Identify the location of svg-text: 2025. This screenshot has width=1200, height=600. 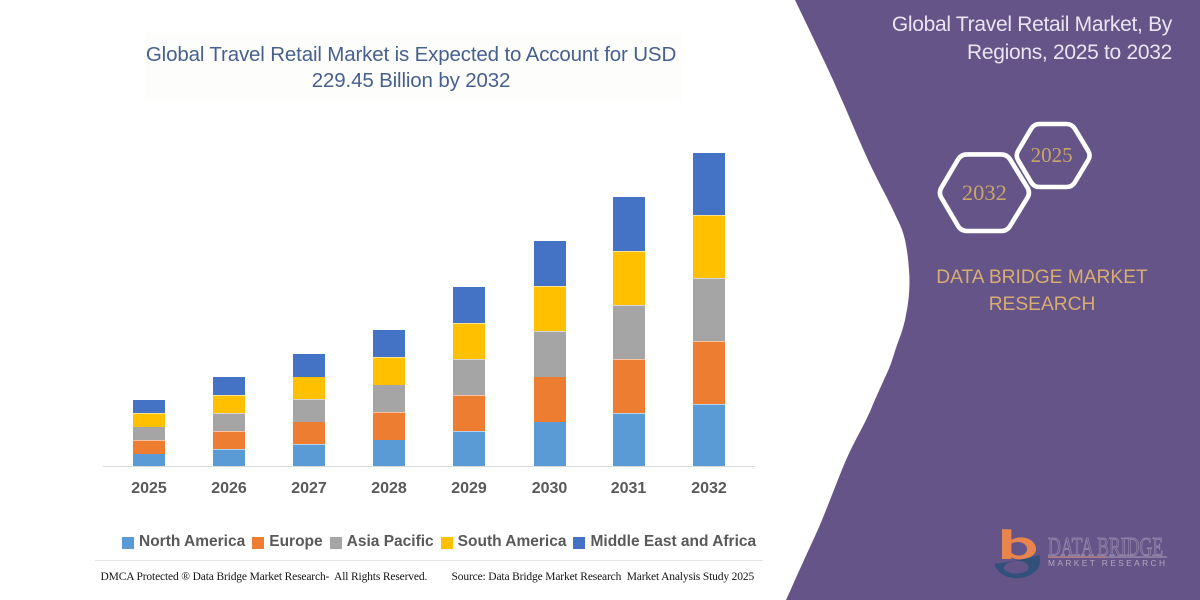
(1052, 155).